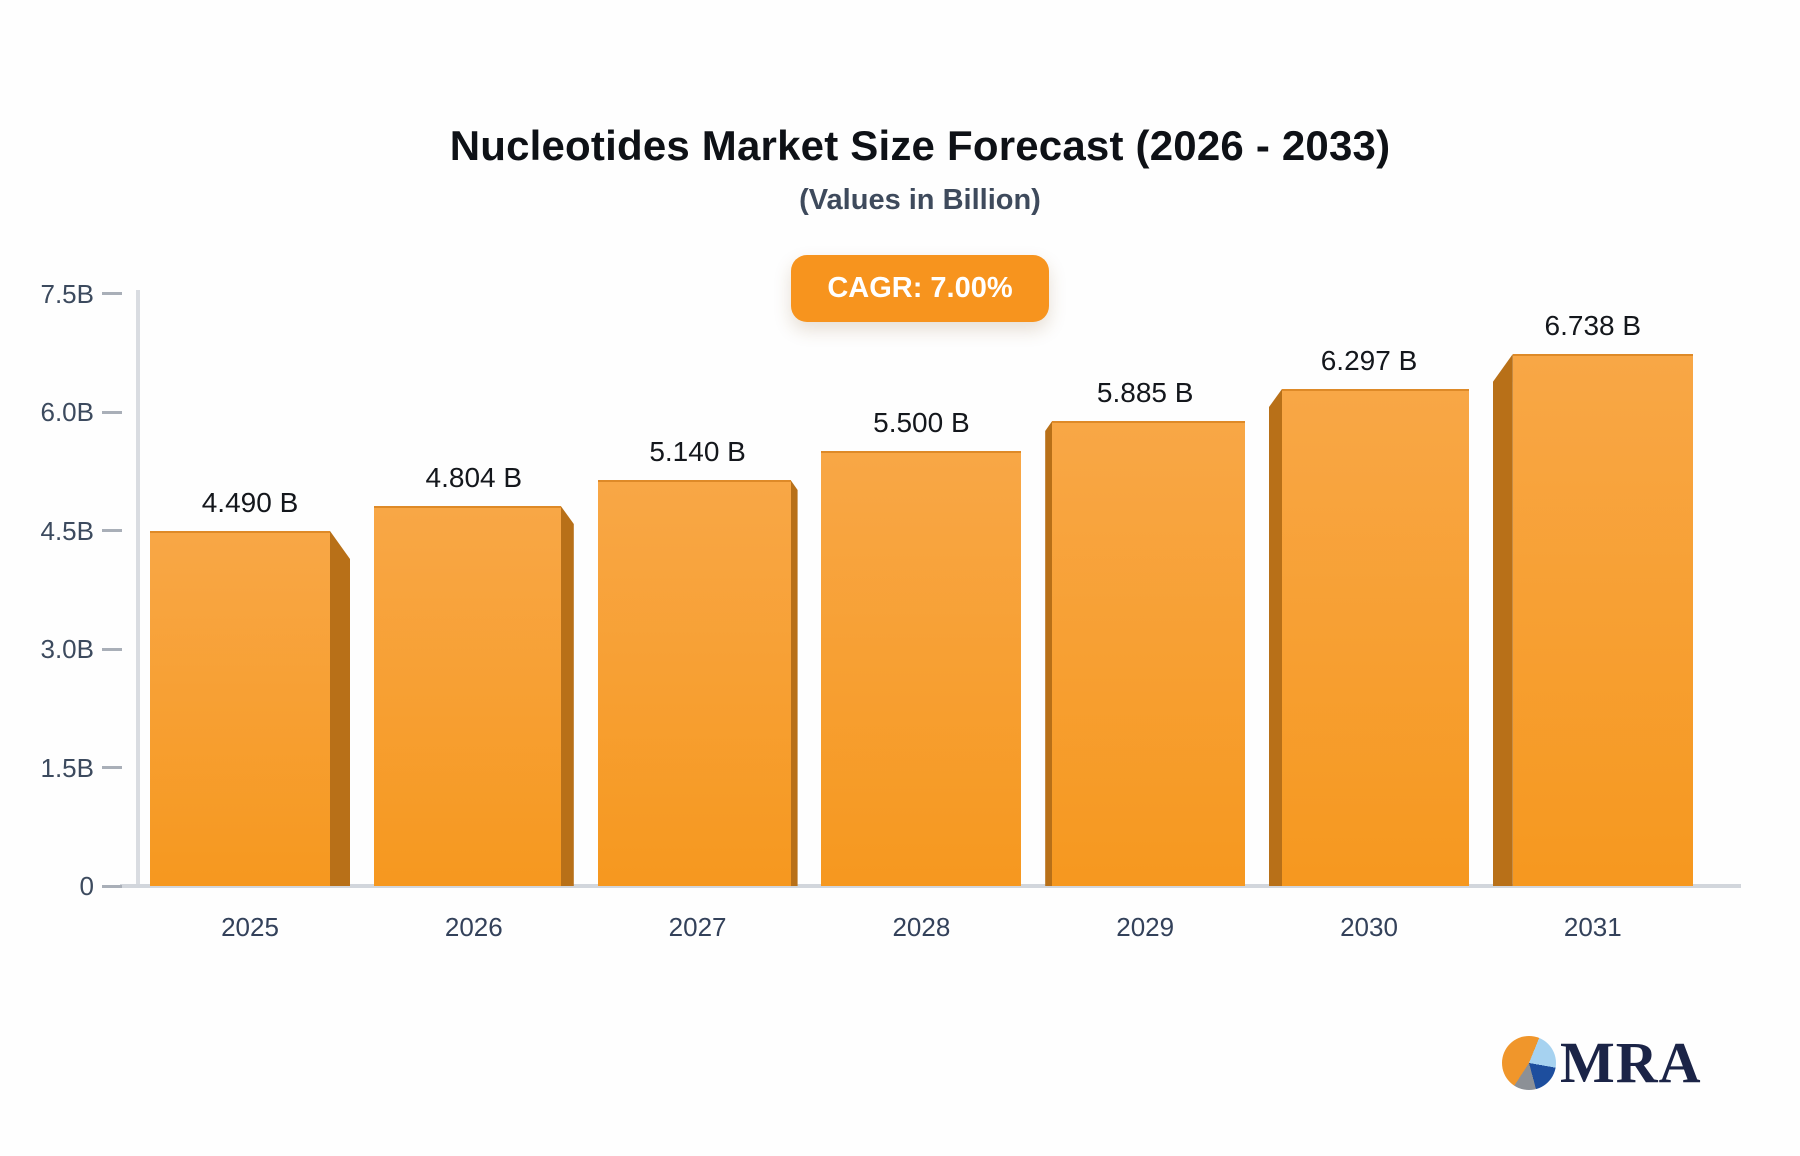  What do you see at coordinates (1369, 927) in the screenshot?
I see `x-axis-category-label: 2030` at bounding box center [1369, 927].